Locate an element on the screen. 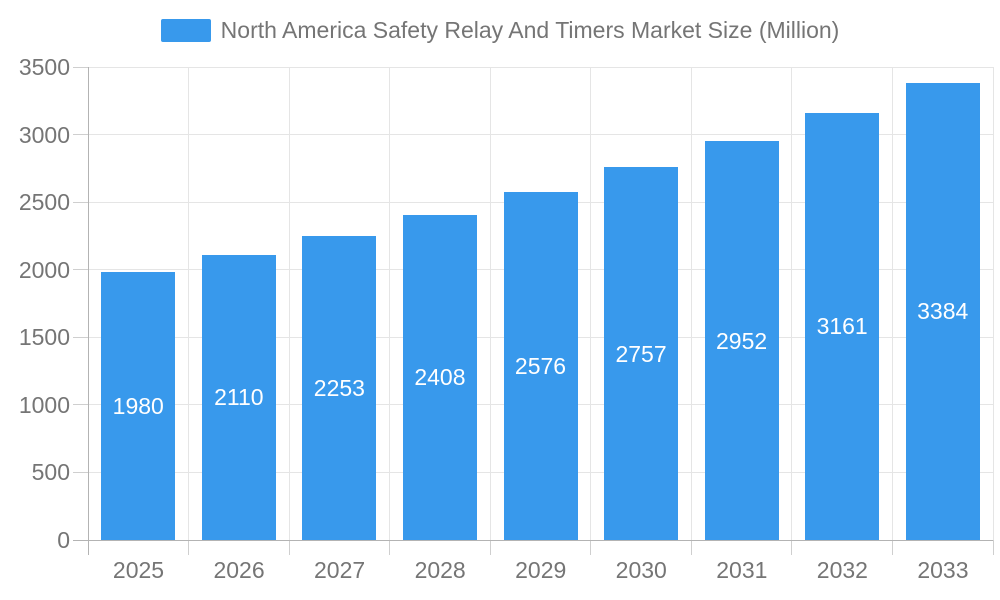  bar-2032: 3161 is located at coordinates (842, 326).